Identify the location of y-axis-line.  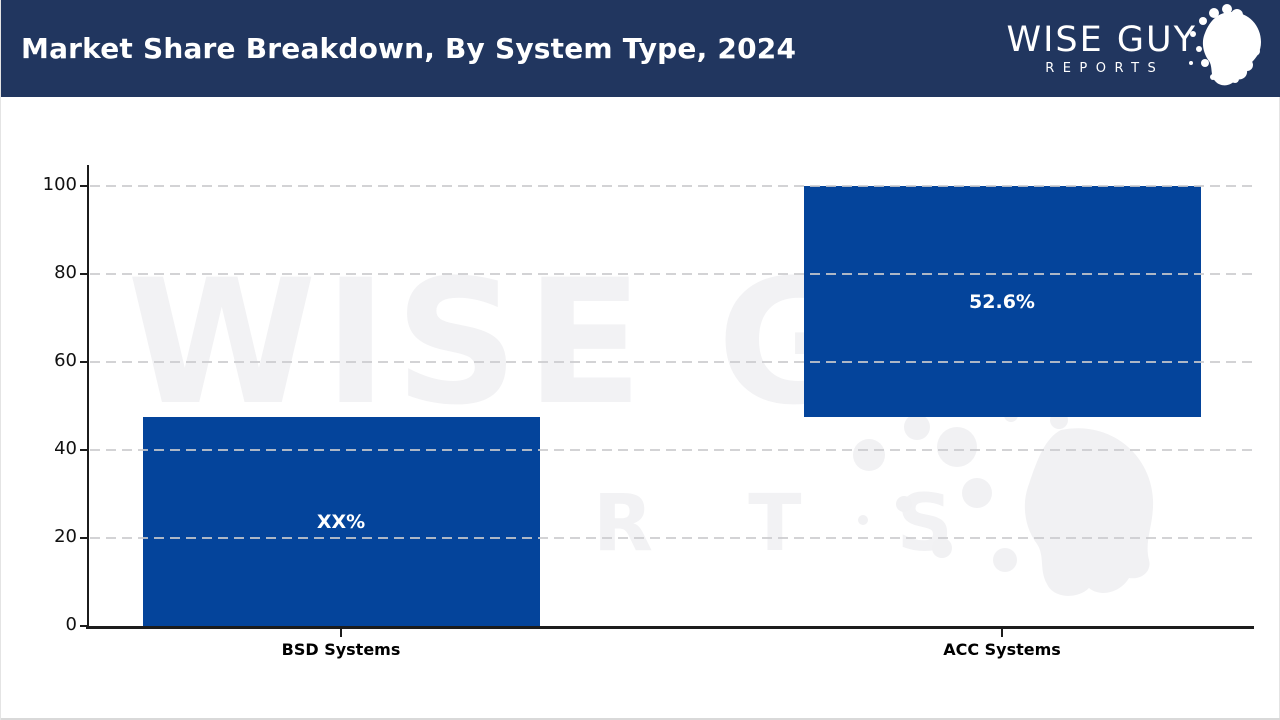
(88, 396).